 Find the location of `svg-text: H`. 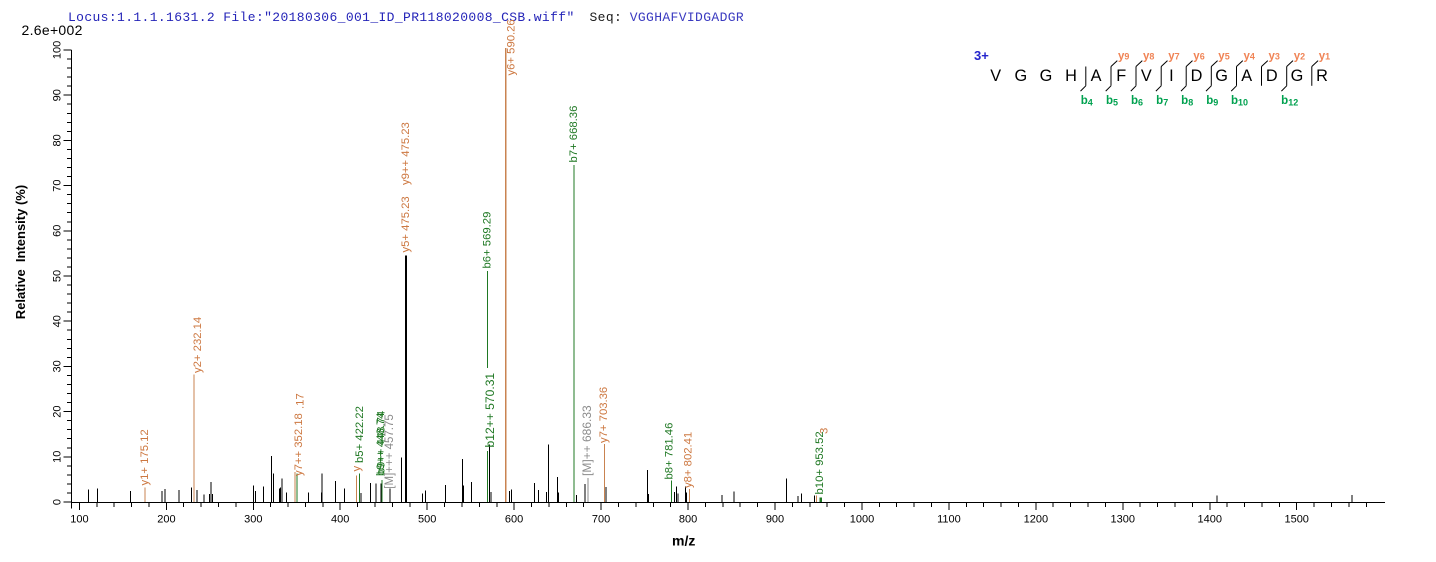

svg-text: H is located at coordinates (1071, 76).